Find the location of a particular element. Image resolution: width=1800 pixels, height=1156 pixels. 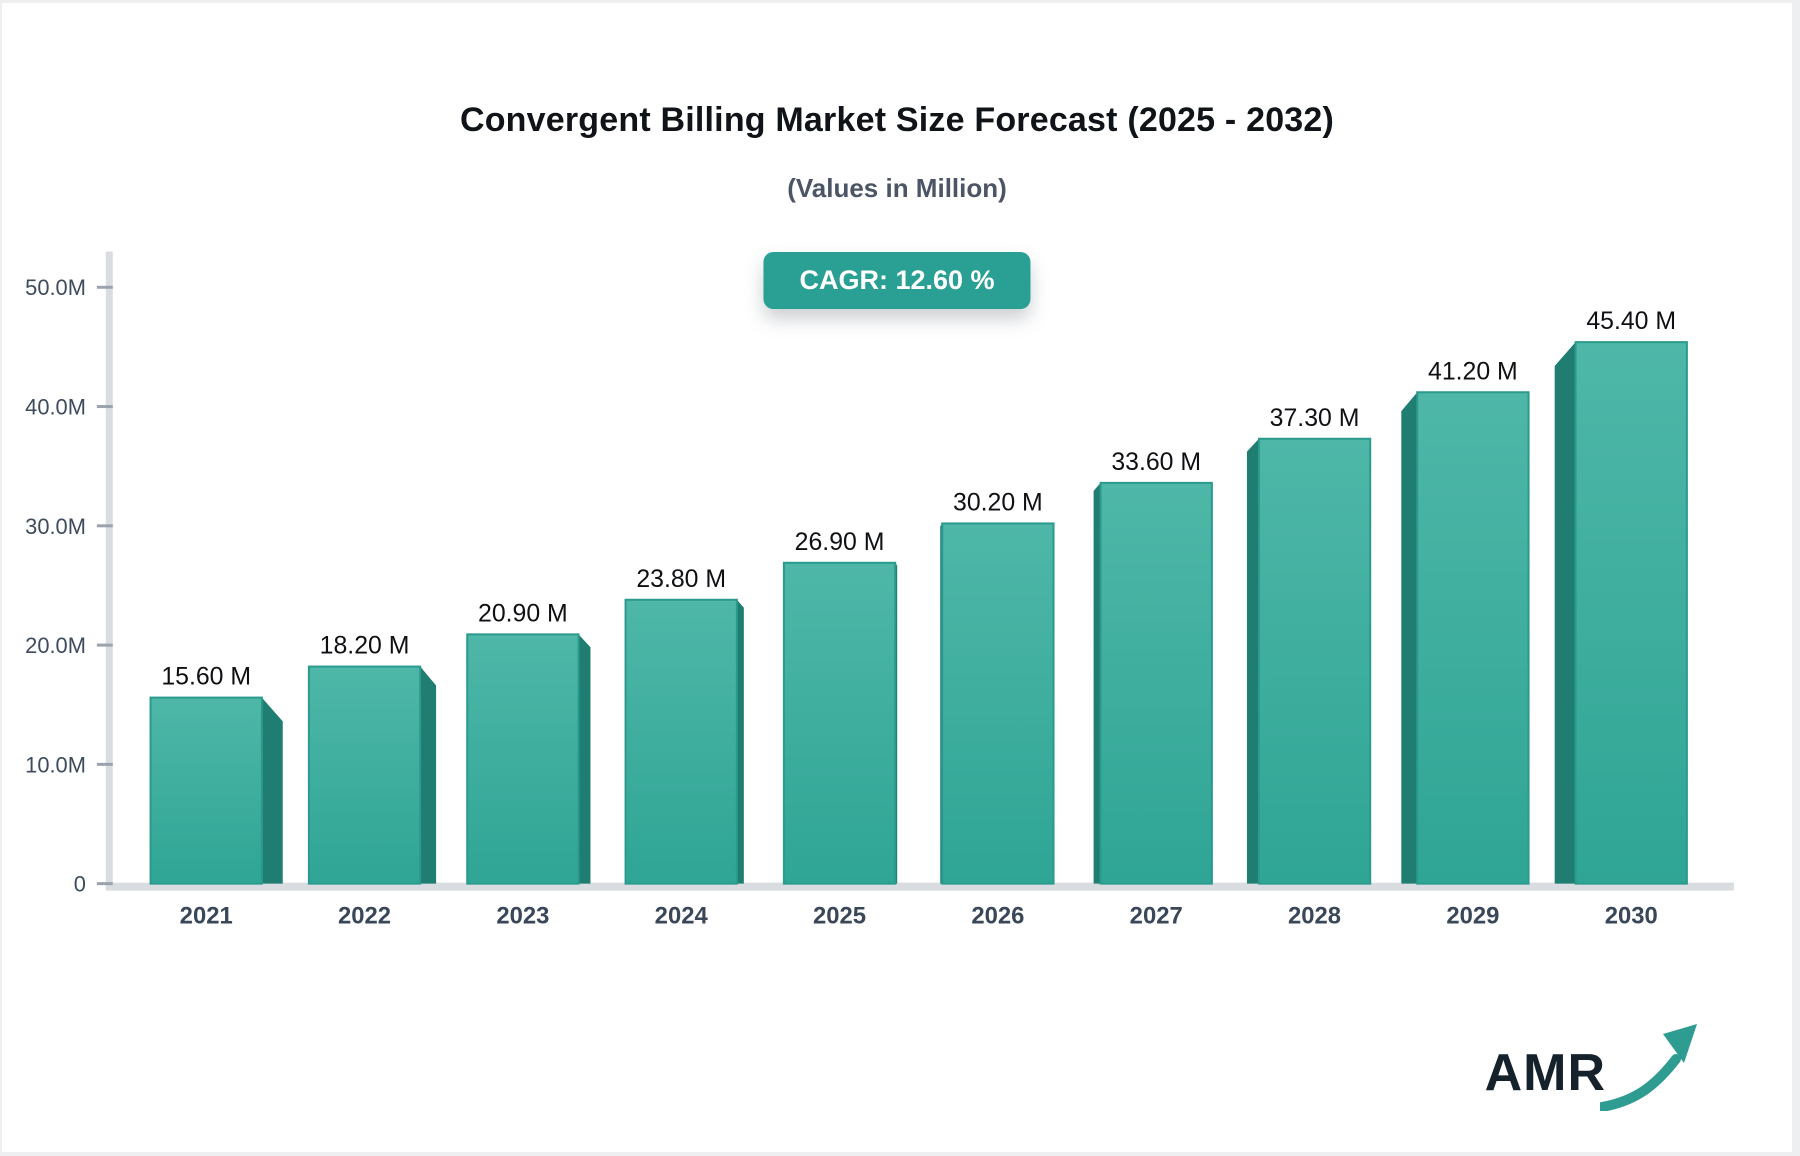

x-tick-label: 2024 is located at coordinates (682, 915).